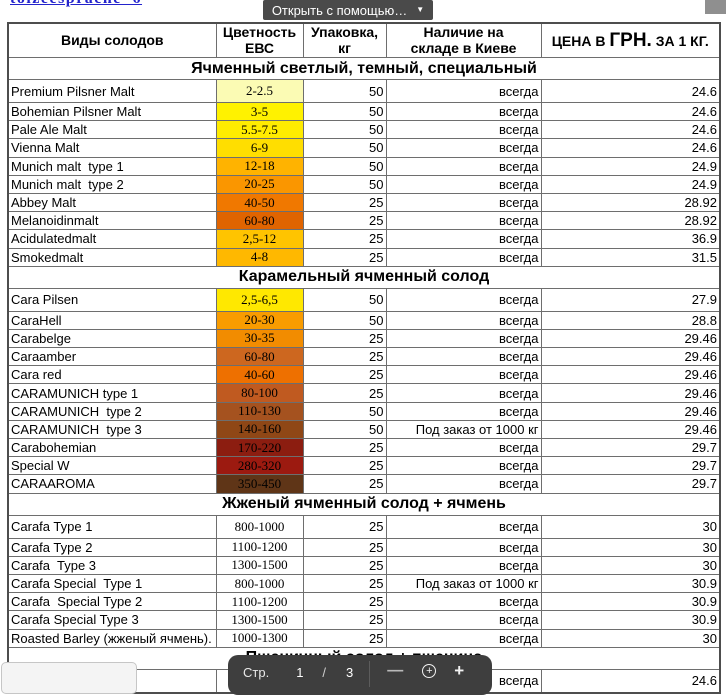 The height and width of the screenshot is (695, 726). What do you see at coordinates (112, 484) in the screenshot?
I see `cell-name: CARAAROMA` at bounding box center [112, 484].